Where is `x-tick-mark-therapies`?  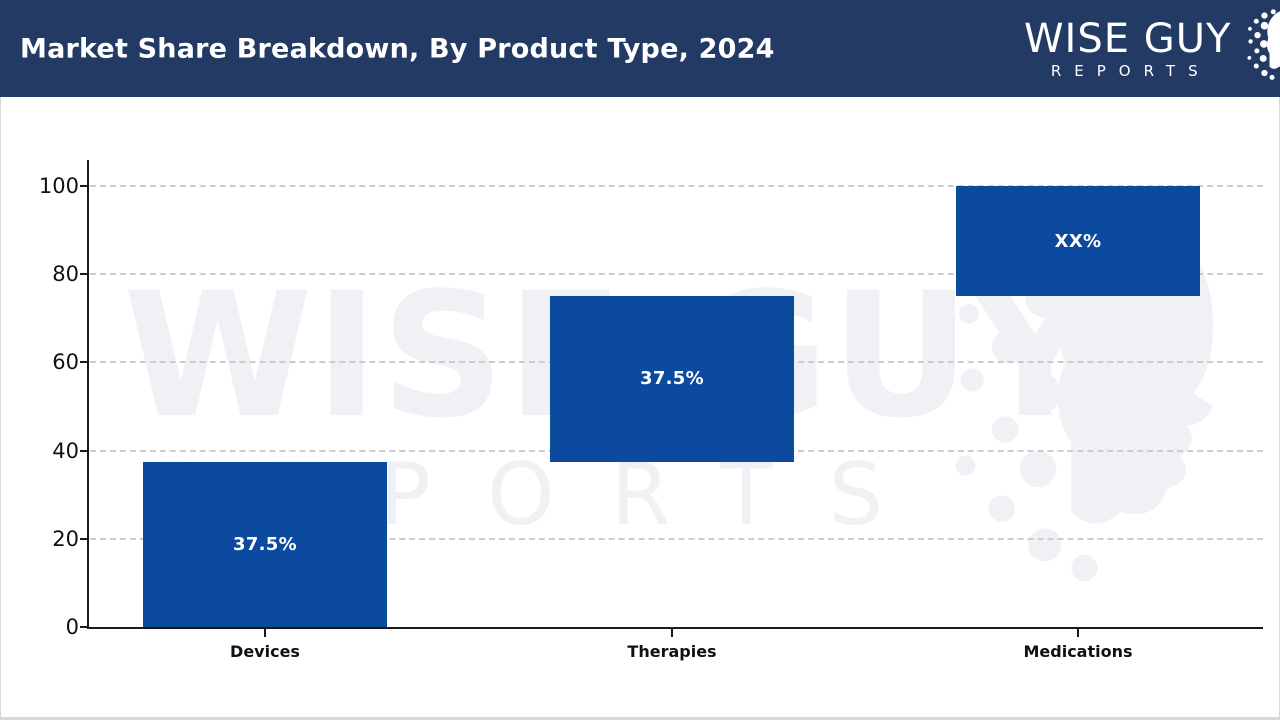 x-tick-mark-therapies is located at coordinates (672, 633).